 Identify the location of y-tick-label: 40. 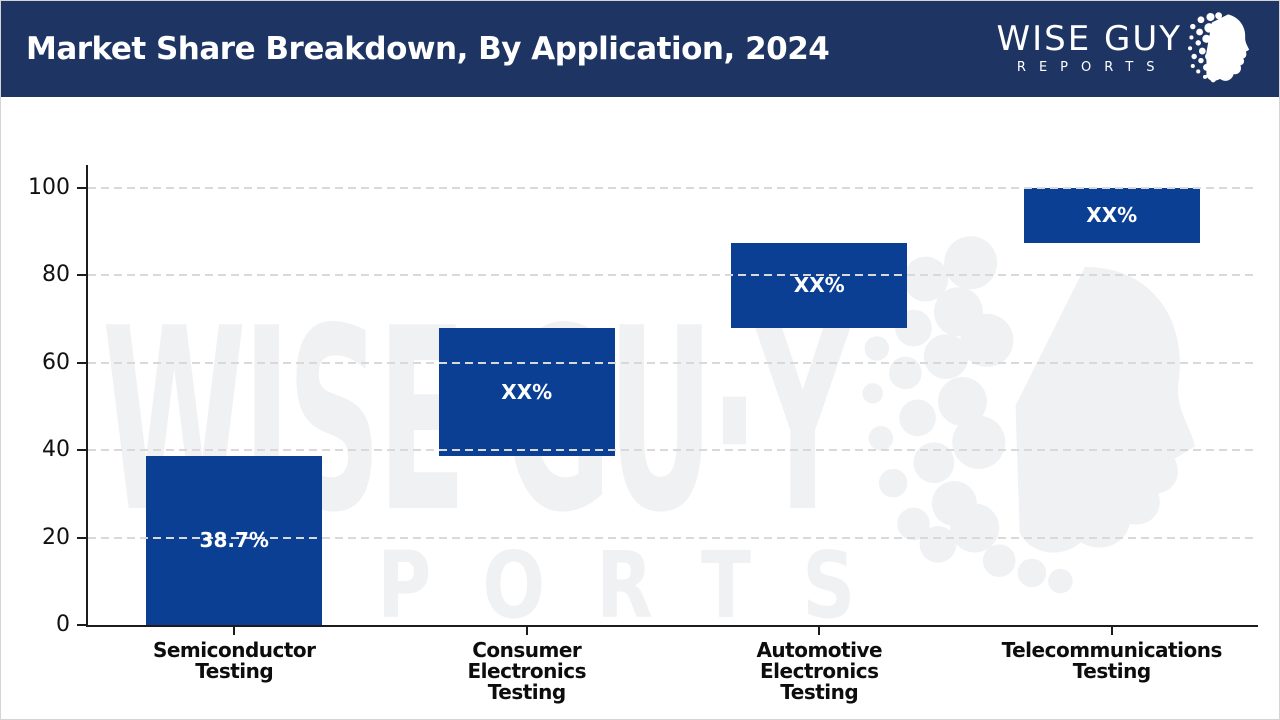
(56, 450).